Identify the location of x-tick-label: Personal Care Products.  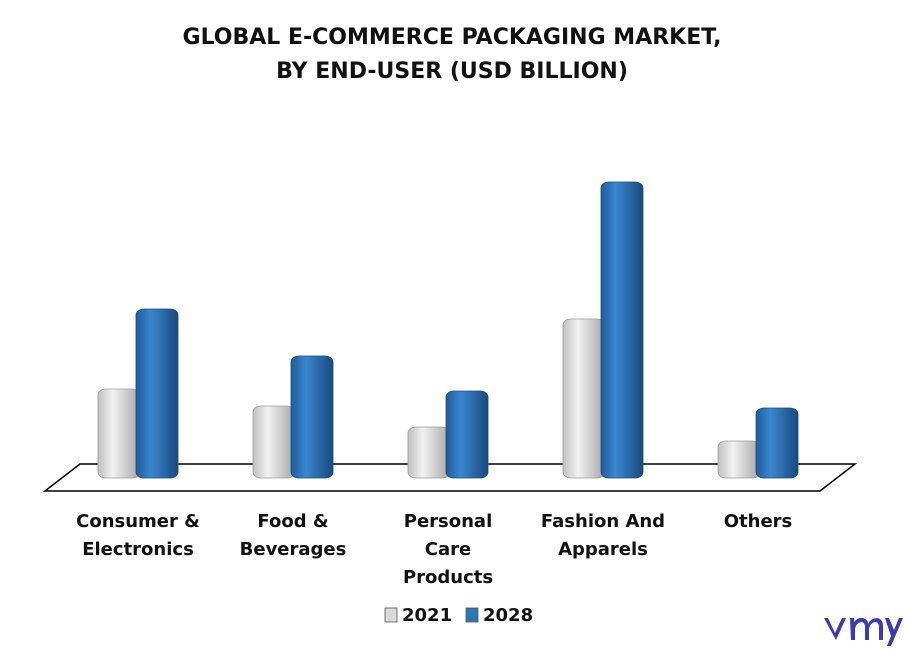
(448, 549).